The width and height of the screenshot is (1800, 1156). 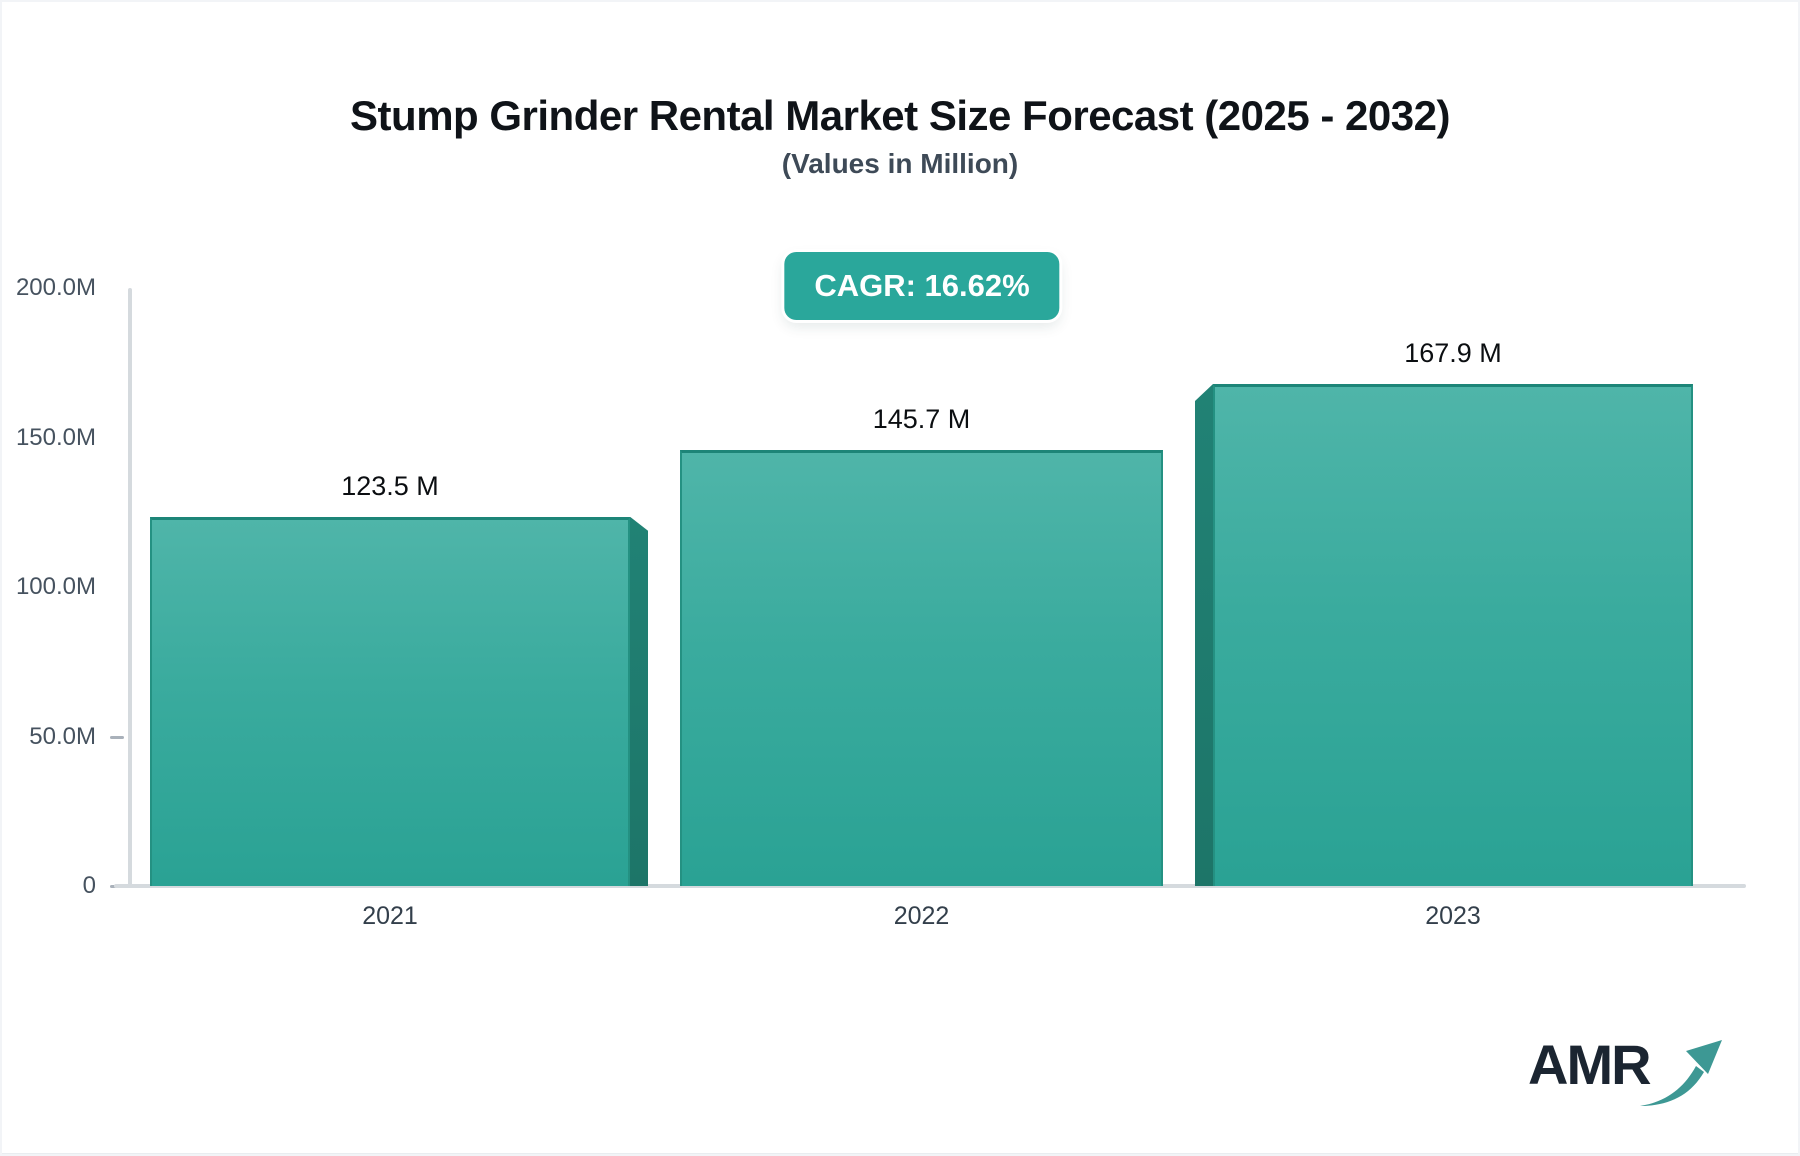 I want to click on y-axis-line, so click(x=130, y=588).